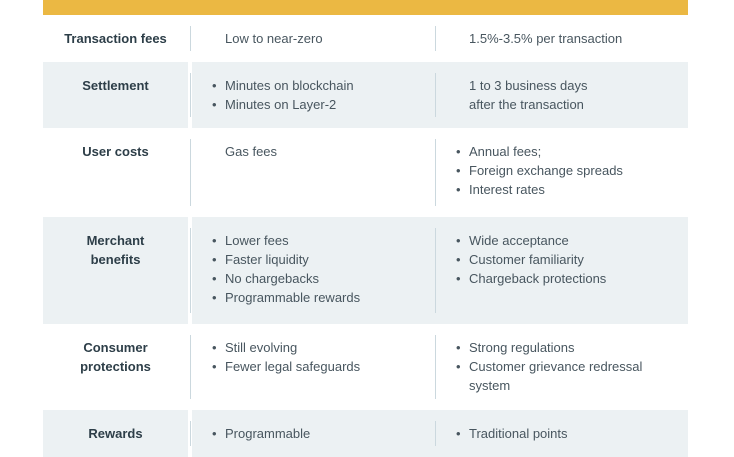  What do you see at coordinates (313, 172) in the screenshot?
I see `column-left-cell: Gas fees` at bounding box center [313, 172].